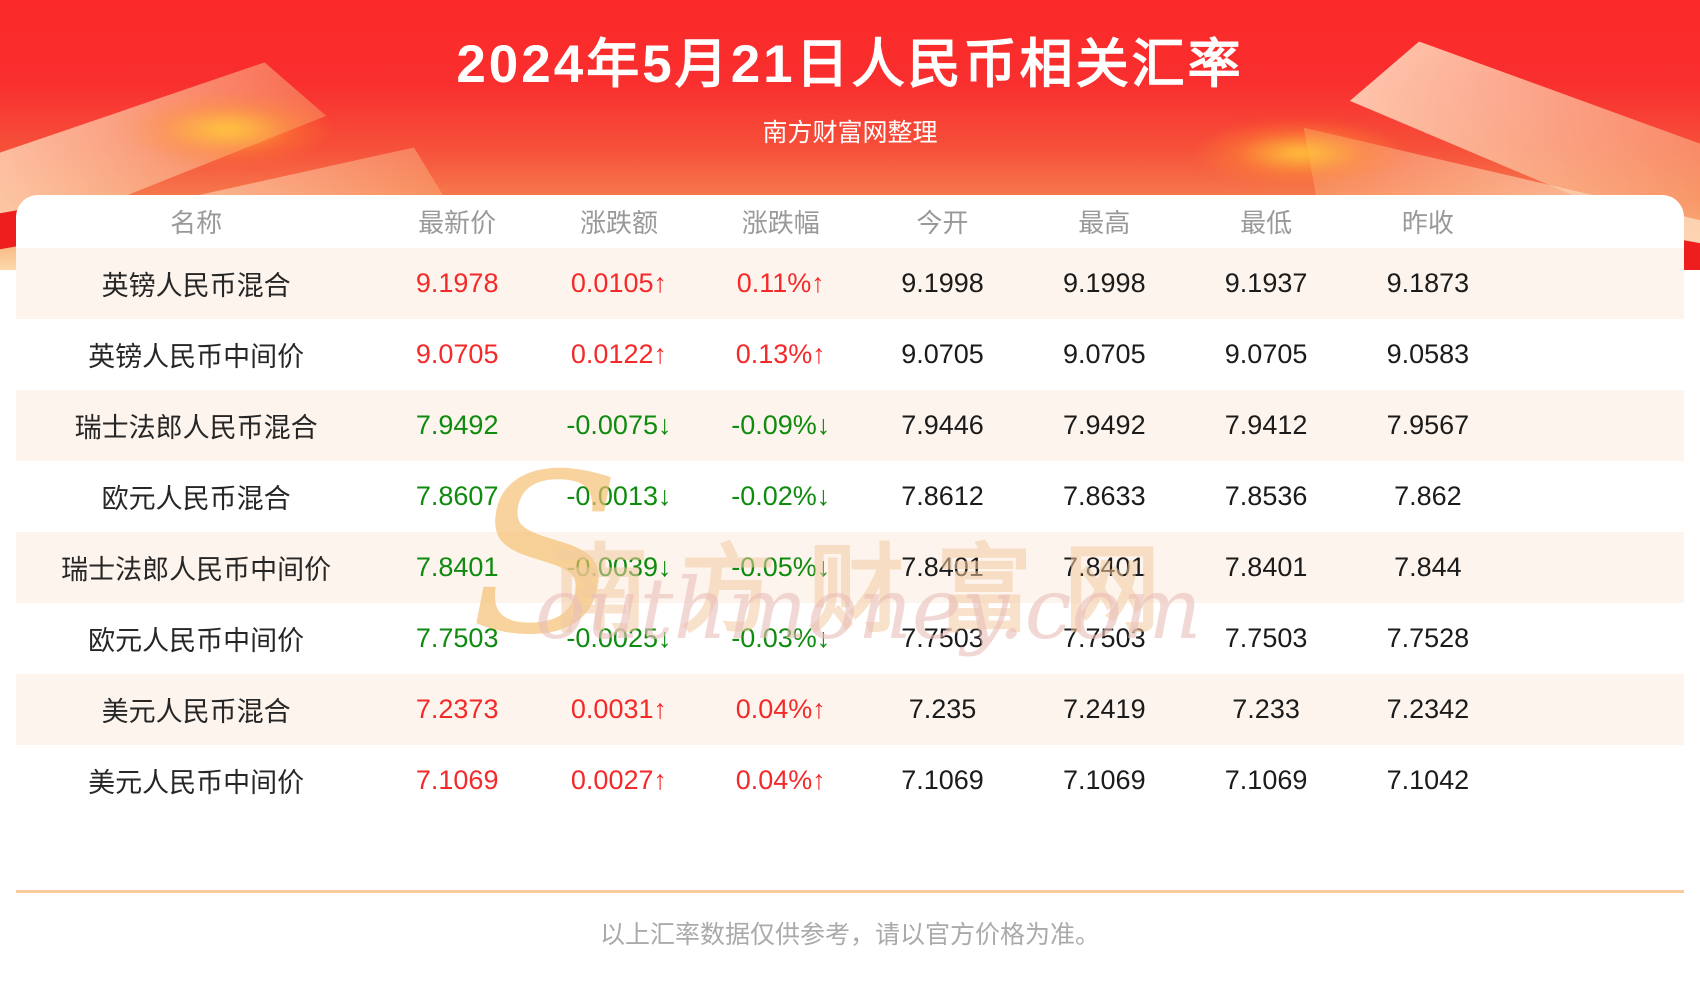  I want to click on cell-latest: 7.8401, so click(457, 567).